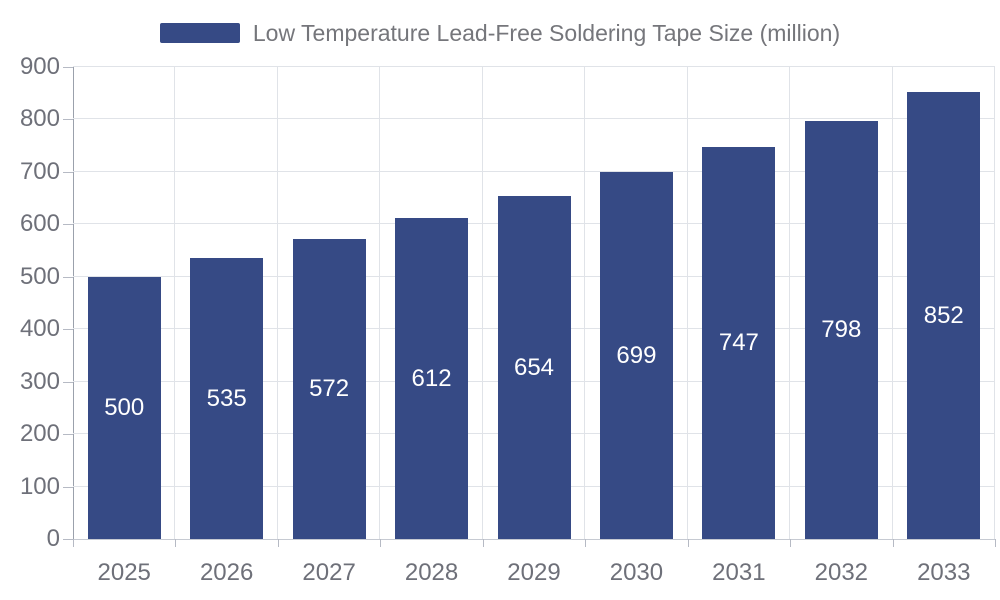 The image size is (1000, 600). I want to click on x-axis-tick-label: 2028, so click(431, 572).